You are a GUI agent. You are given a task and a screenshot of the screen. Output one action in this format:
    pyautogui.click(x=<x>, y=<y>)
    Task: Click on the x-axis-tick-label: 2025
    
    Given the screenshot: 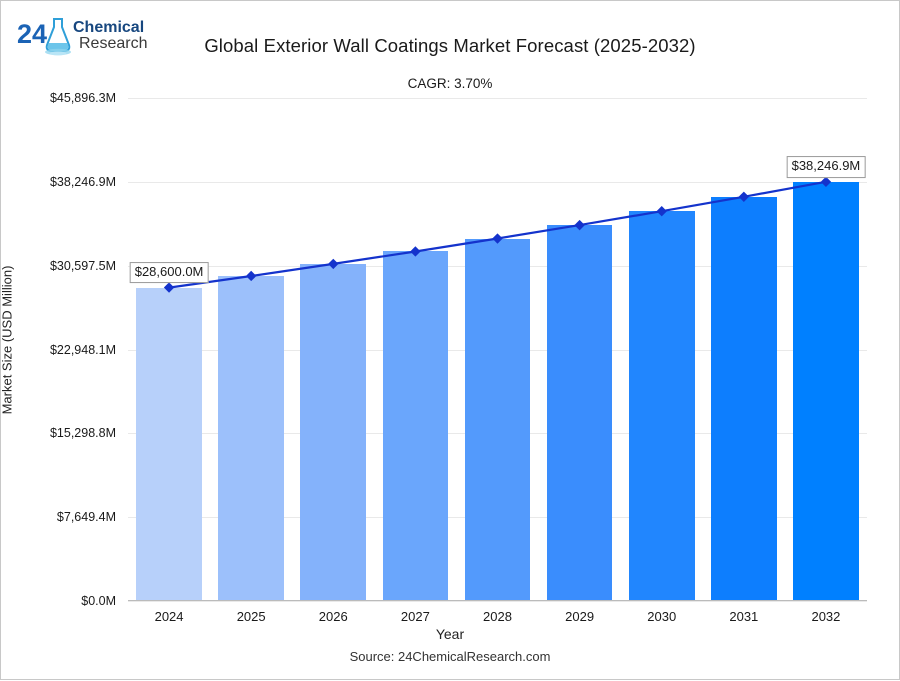 What is the action you would take?
    pyautogui.click(x=251, y=616)
    